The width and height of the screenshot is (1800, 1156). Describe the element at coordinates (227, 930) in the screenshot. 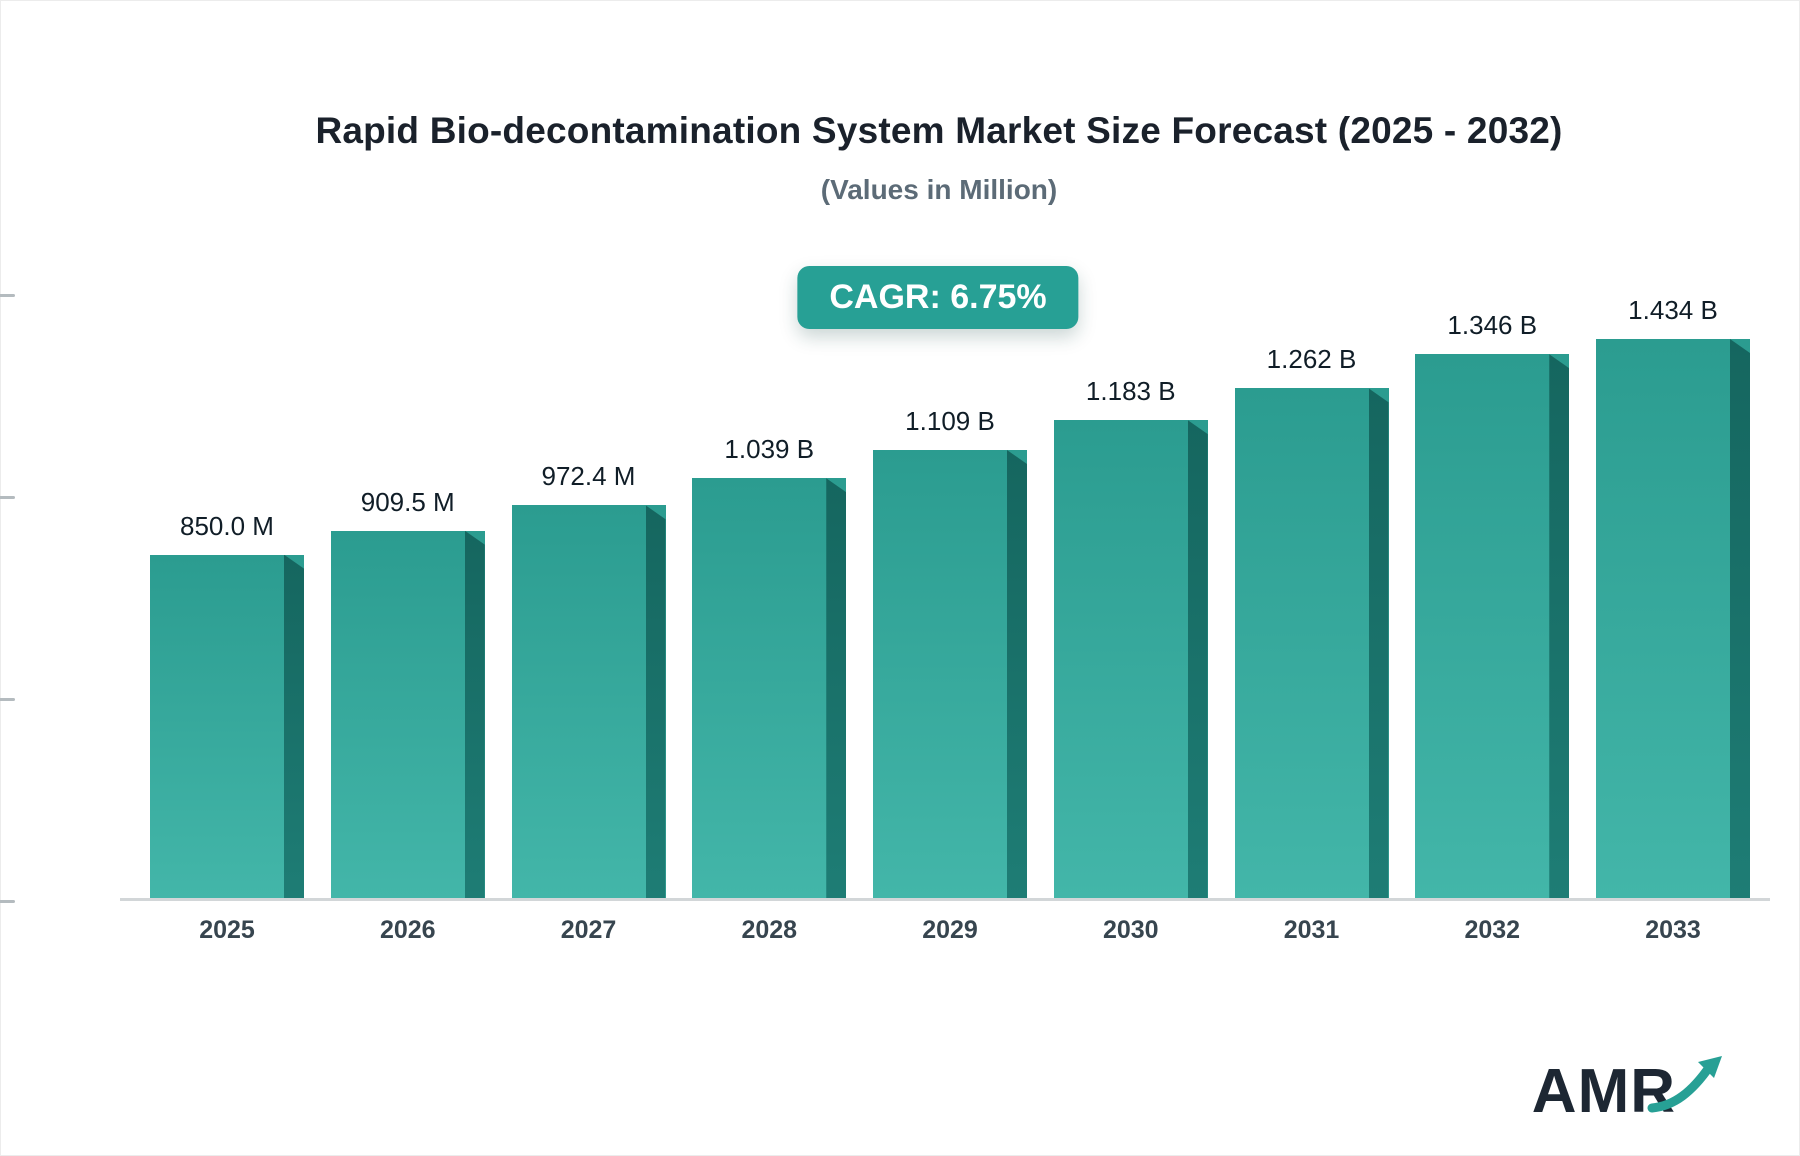

I see `x-axis-label: 2025` at that location.